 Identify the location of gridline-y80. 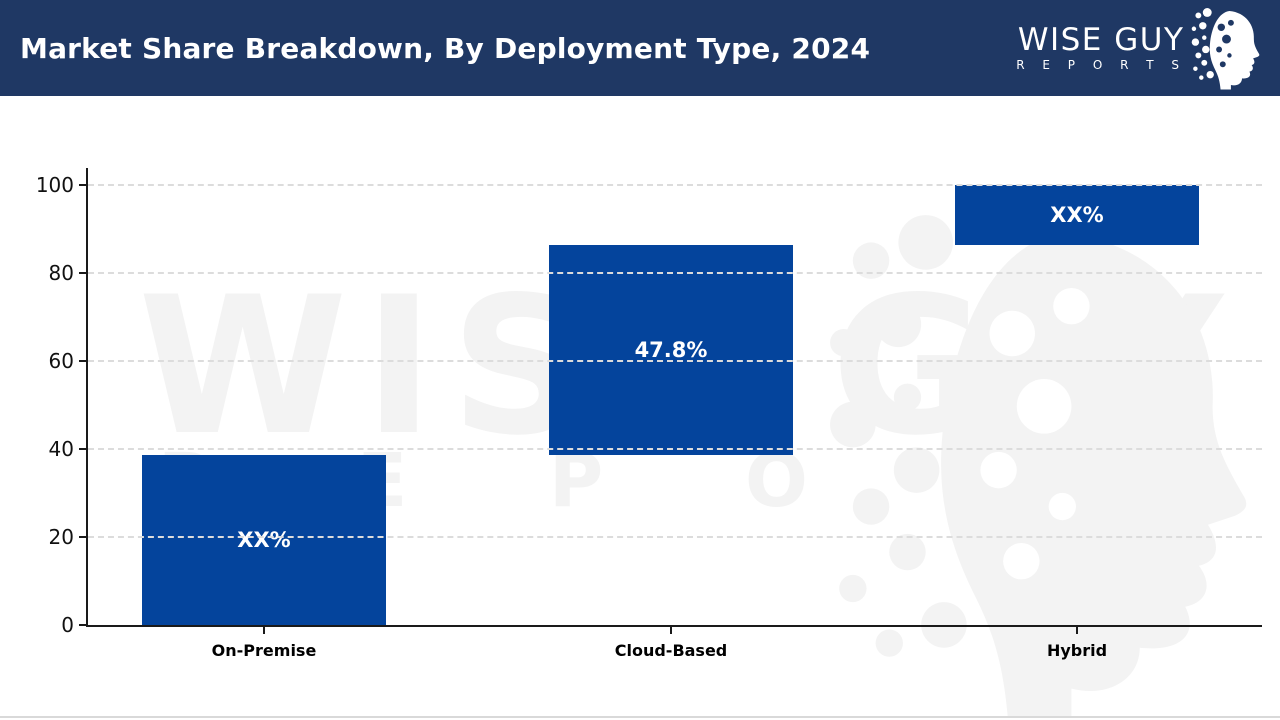
(675, 273).